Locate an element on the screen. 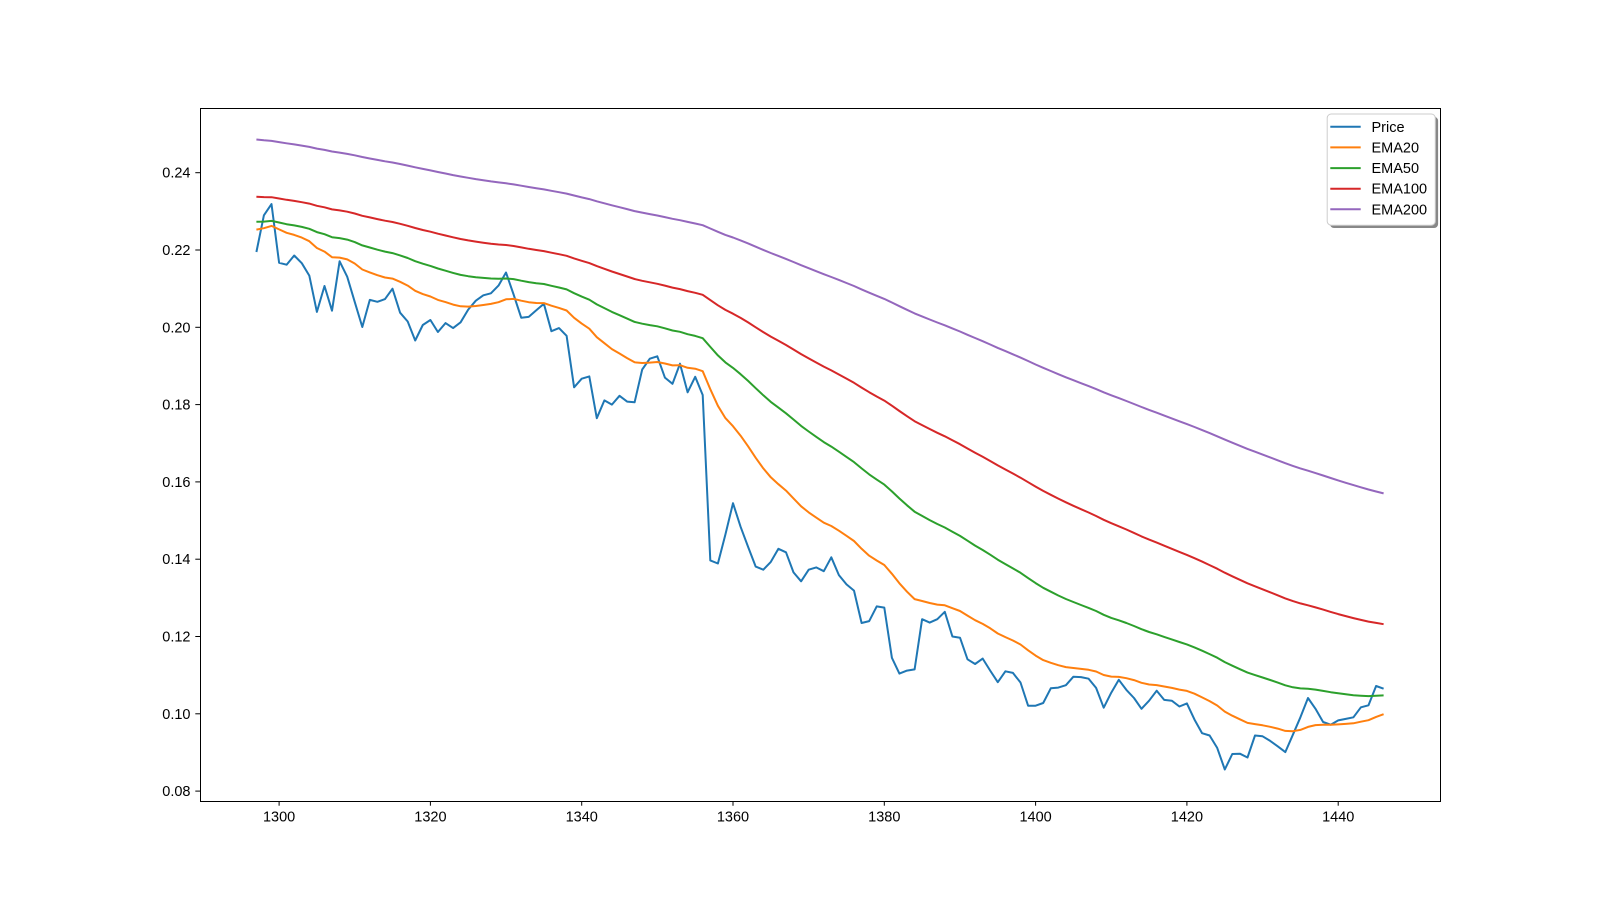 This screenshot has height=905, width=1600. svg-text: 0.18 is located at coordinates (176, 406).